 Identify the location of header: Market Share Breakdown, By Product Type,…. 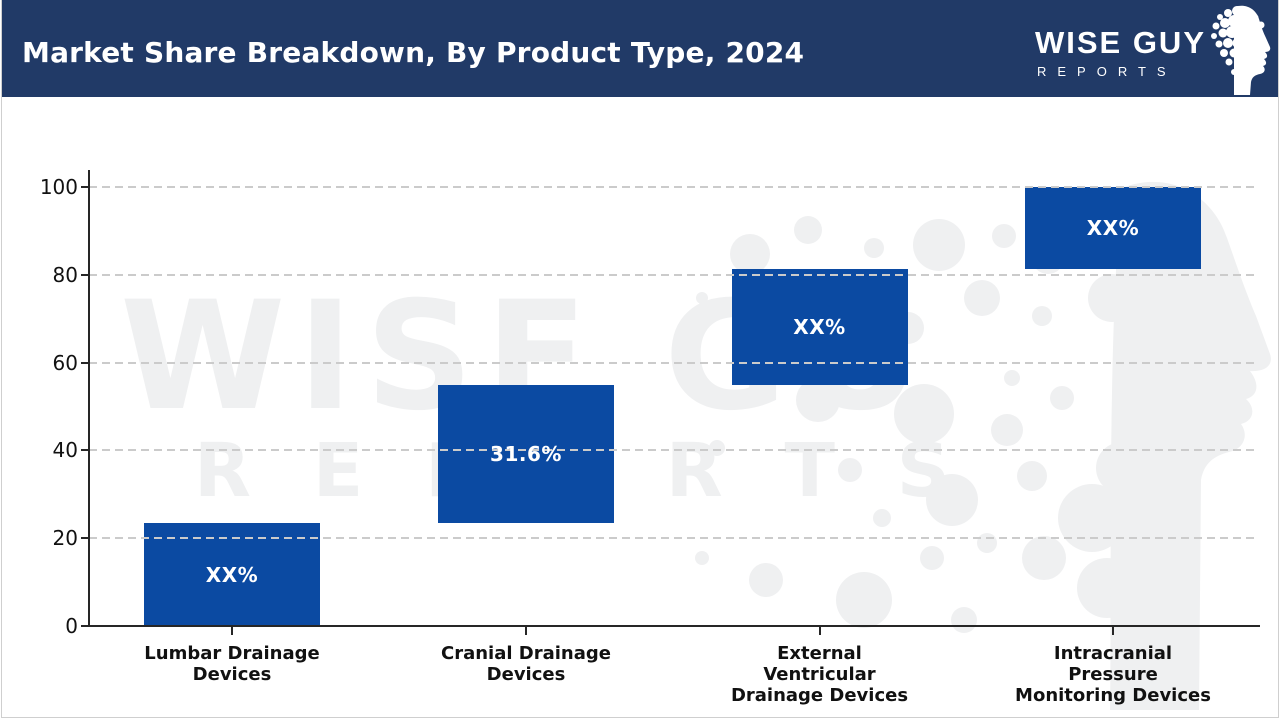
(640, 48).